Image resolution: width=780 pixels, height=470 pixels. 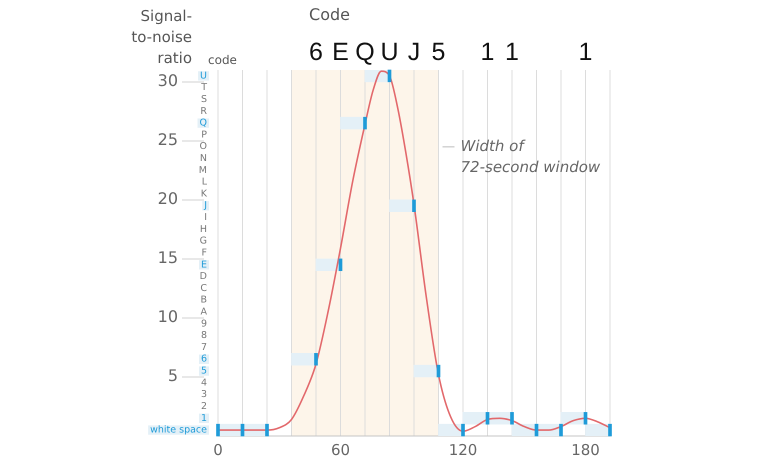 What do you see at coordinates (205, 218) in the screenshot?
I see `y2-tick-label: I` at bounding box center [205, 218].